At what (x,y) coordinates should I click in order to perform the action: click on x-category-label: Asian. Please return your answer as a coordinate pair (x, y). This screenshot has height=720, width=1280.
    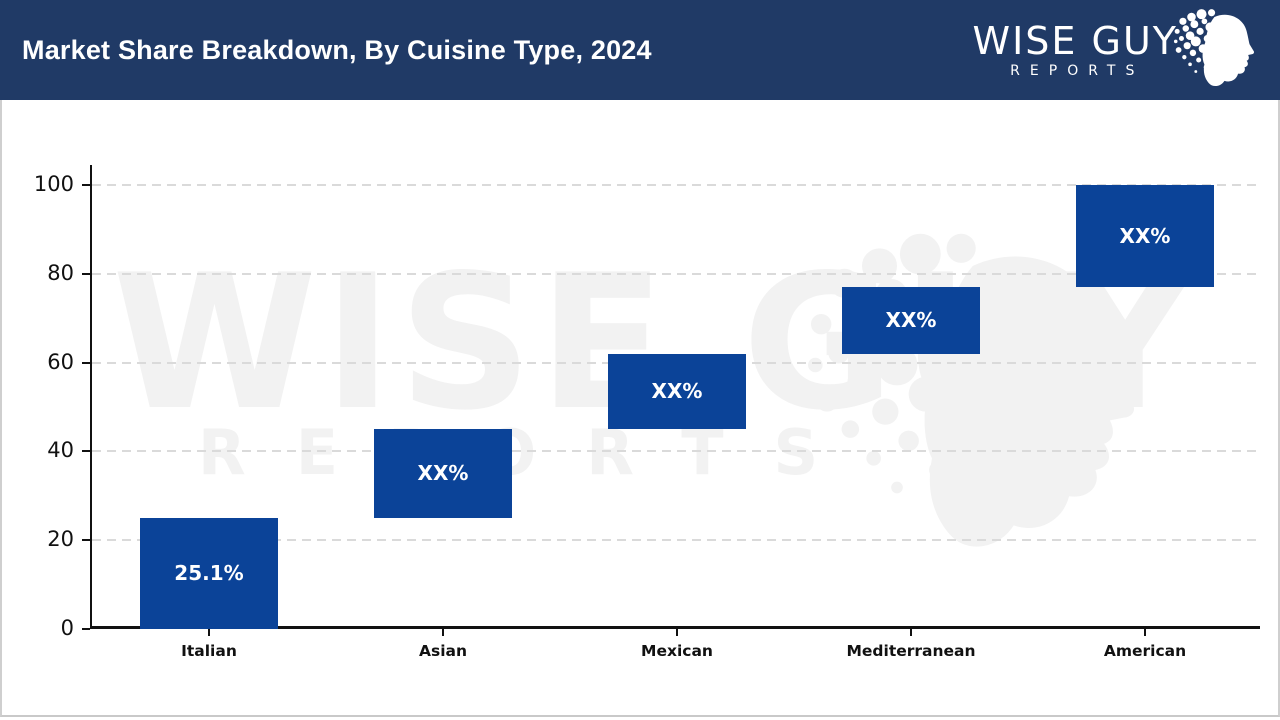
    Looking at the image, I should click on (443, 651).